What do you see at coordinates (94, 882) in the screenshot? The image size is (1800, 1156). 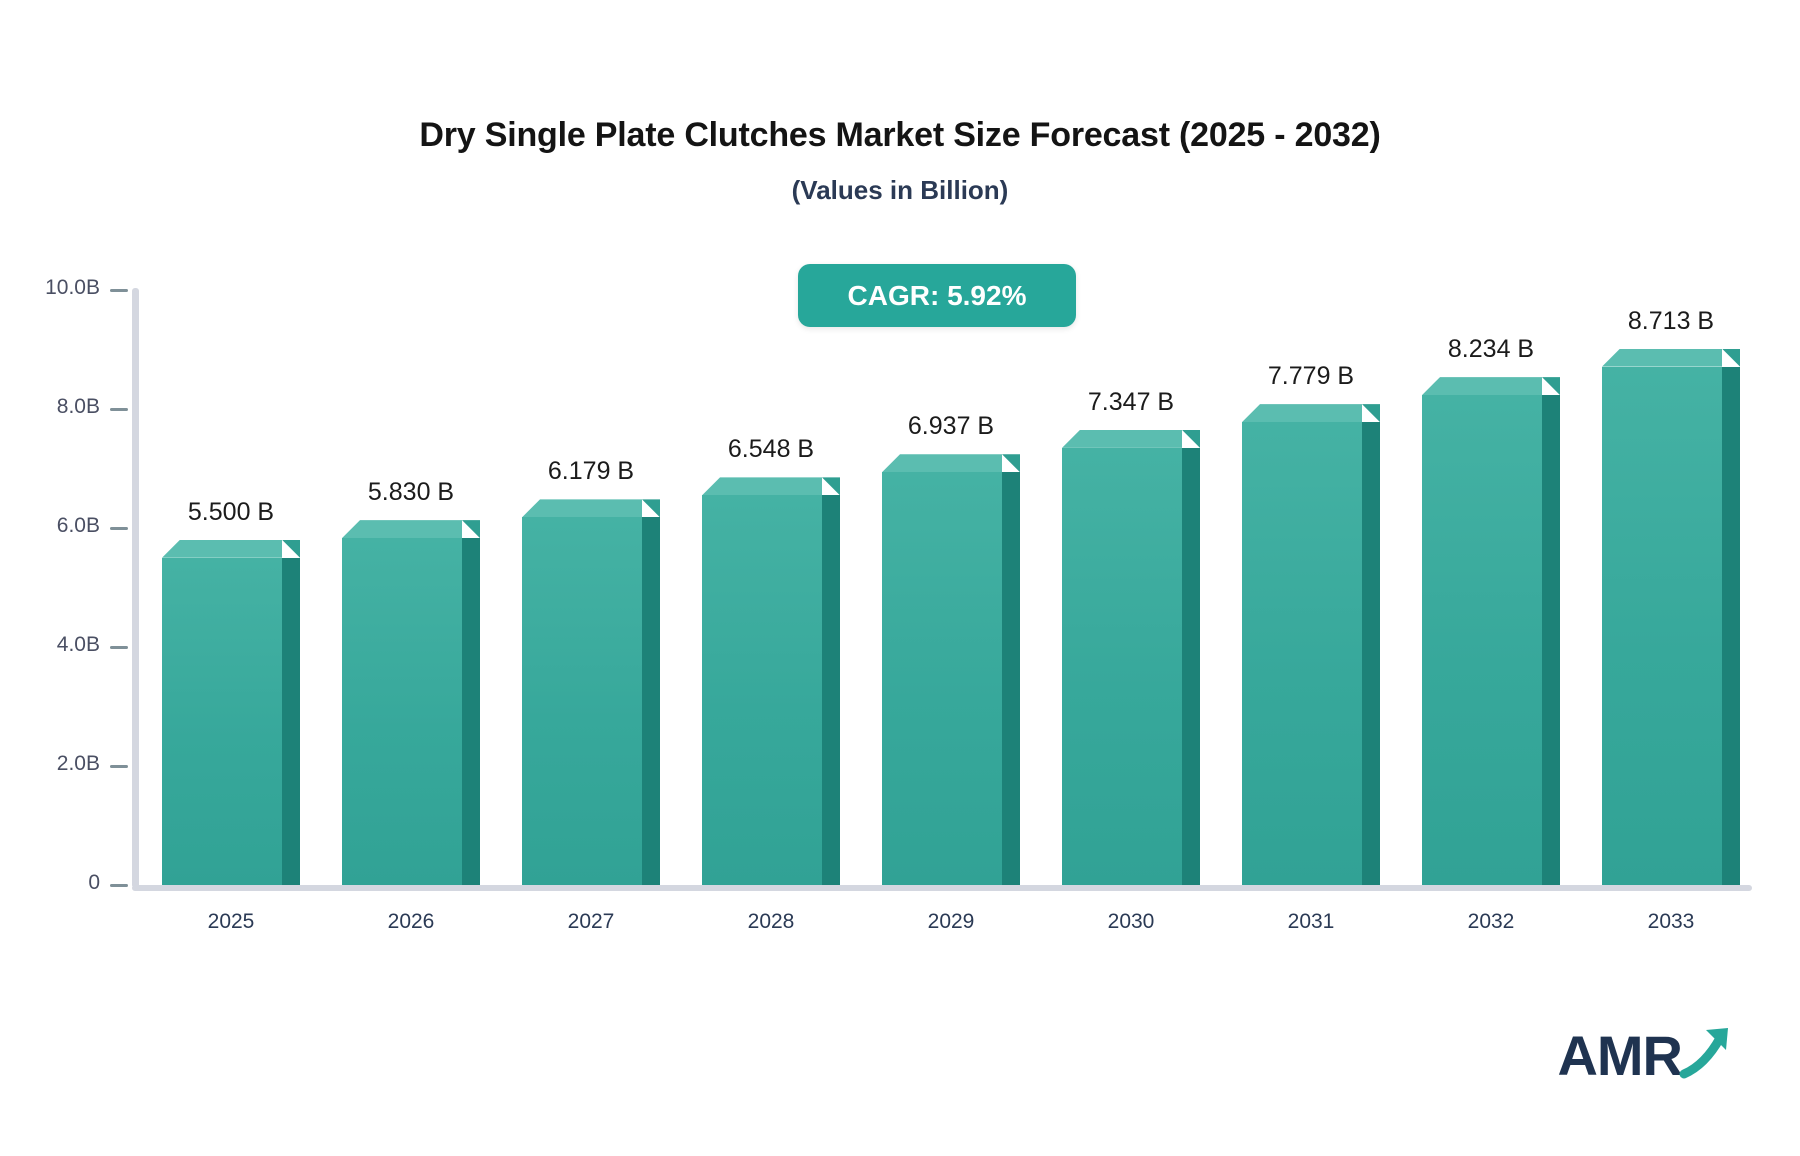 I see `y-tick-label: 0` at bounding box center [94, 882].